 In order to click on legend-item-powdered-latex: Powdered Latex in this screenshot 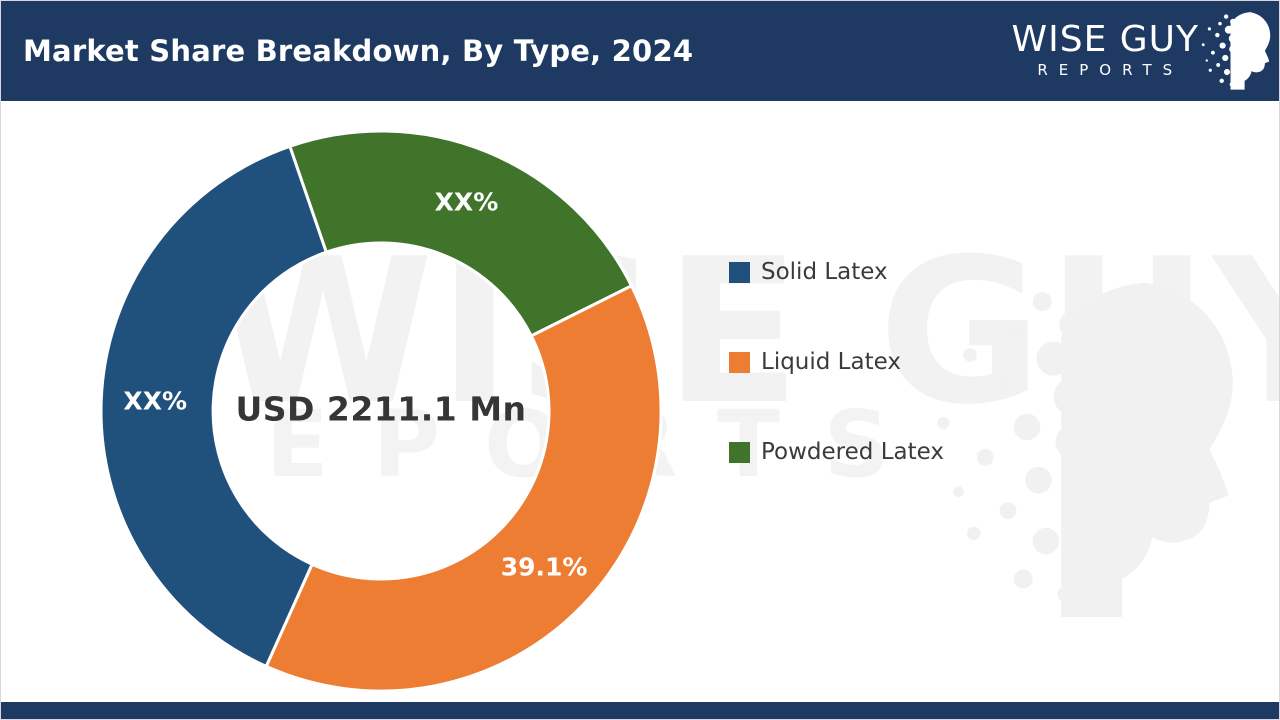, I will do `click(836, 452)`.